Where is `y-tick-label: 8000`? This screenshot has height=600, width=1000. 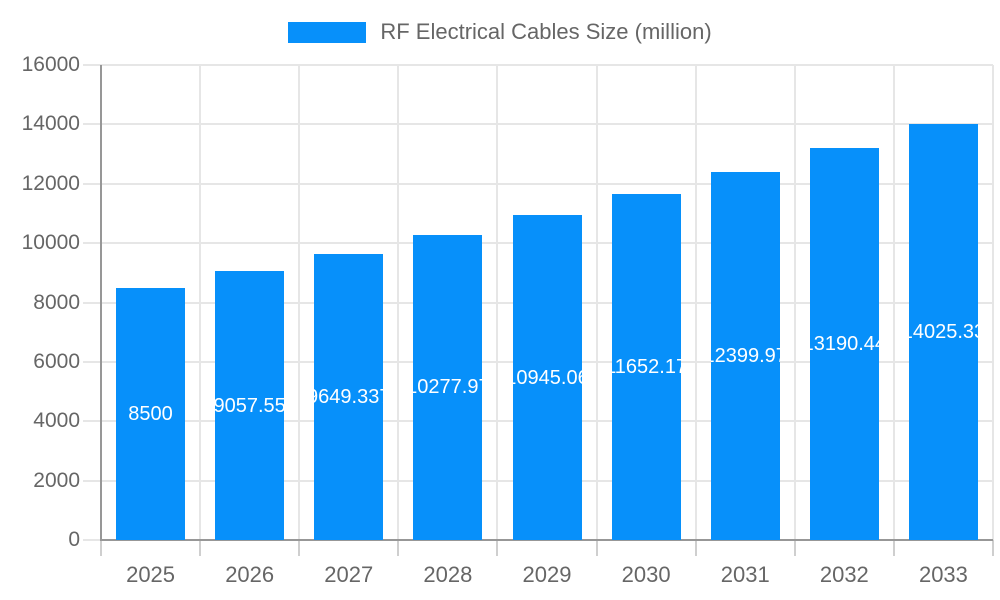
y-tick-label: 8000 is located at coordinates (56, 302).